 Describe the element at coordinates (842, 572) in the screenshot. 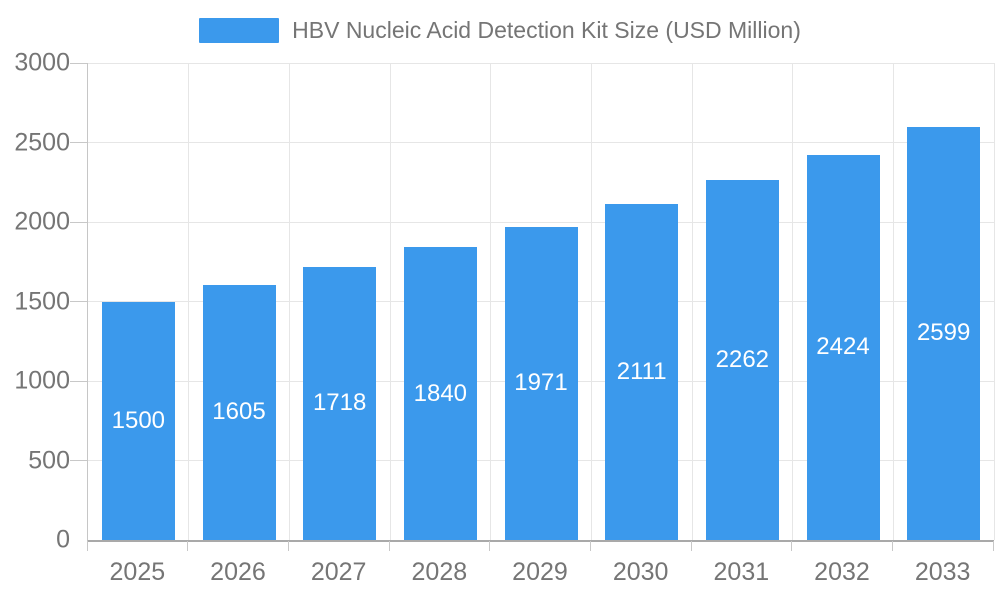

I see `x-tick-label: 2032` at that location.